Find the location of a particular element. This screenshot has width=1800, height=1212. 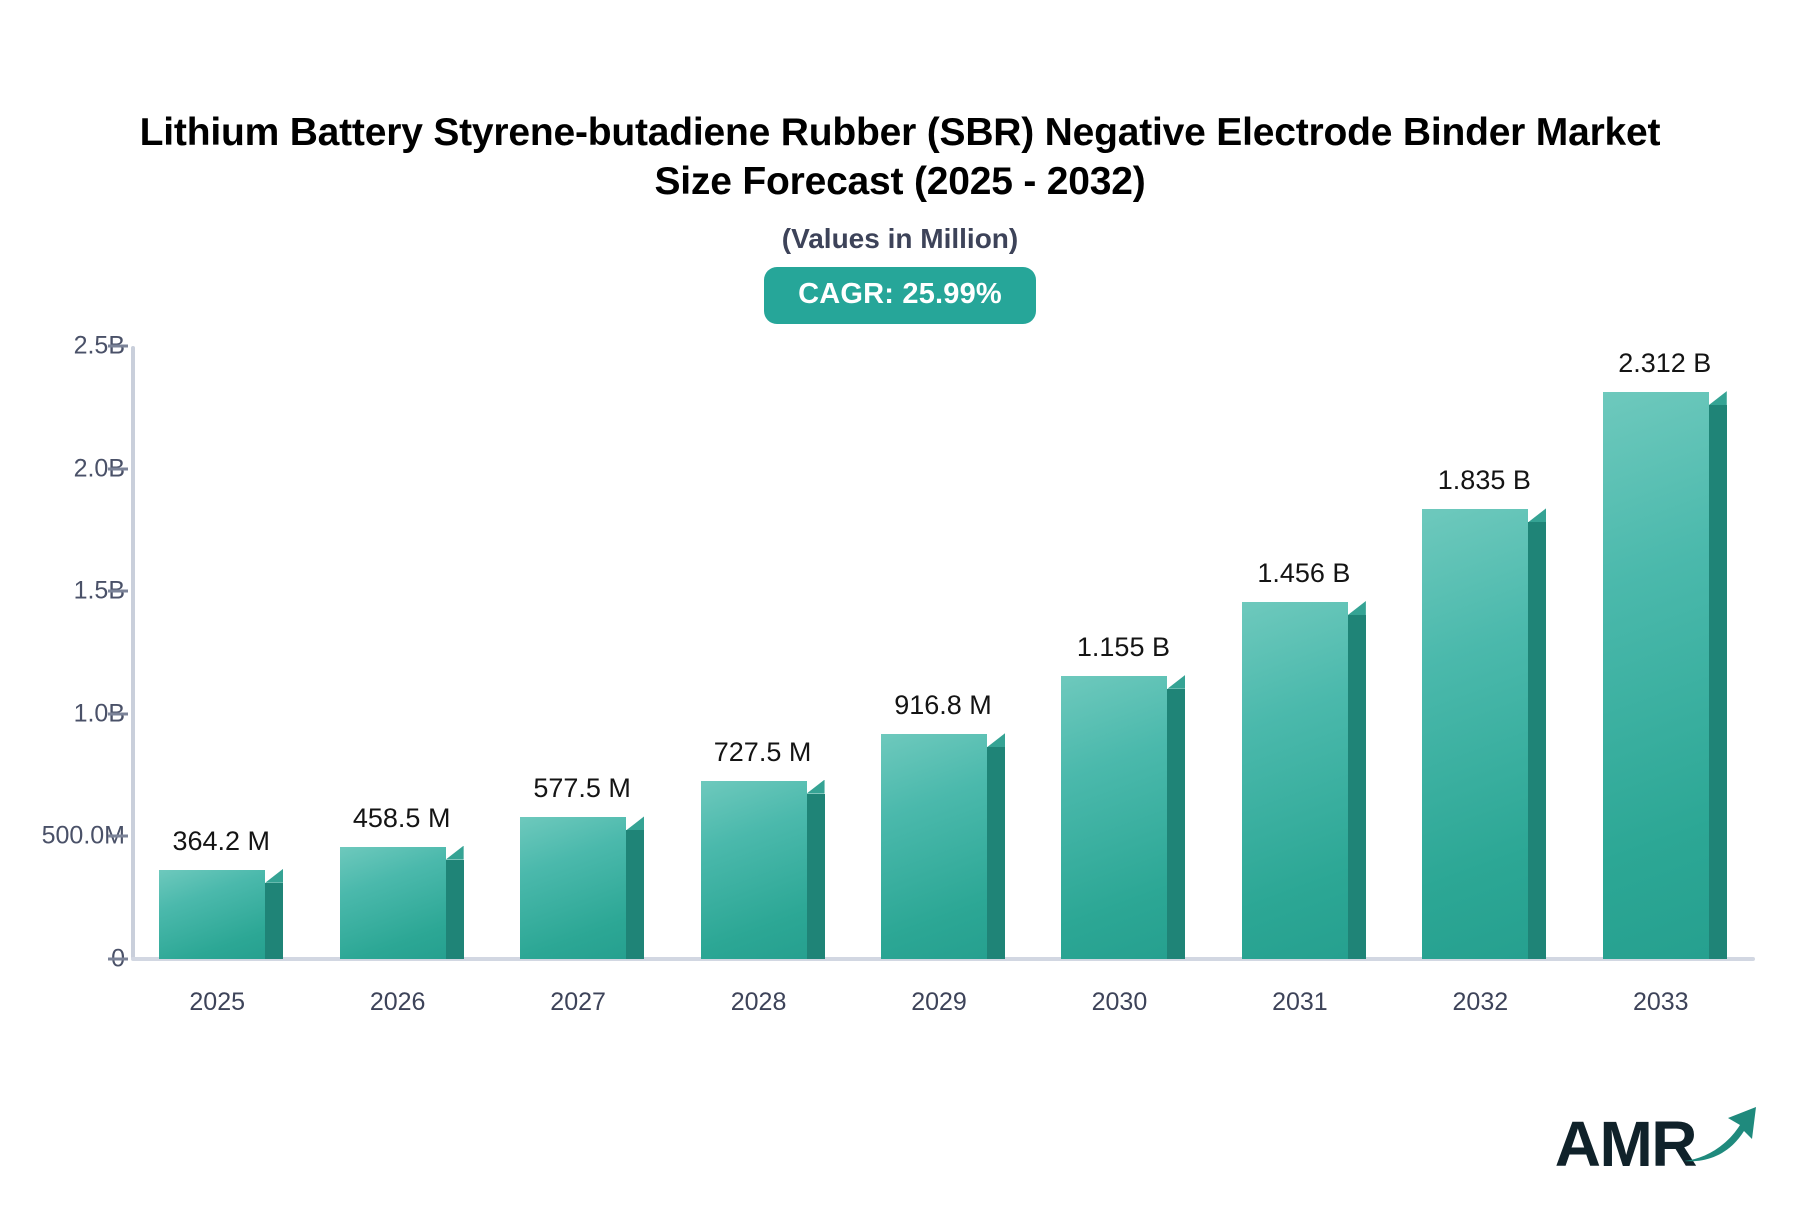

x-axis-tick-label: 2032 is located at coordinates (1480, 1002).